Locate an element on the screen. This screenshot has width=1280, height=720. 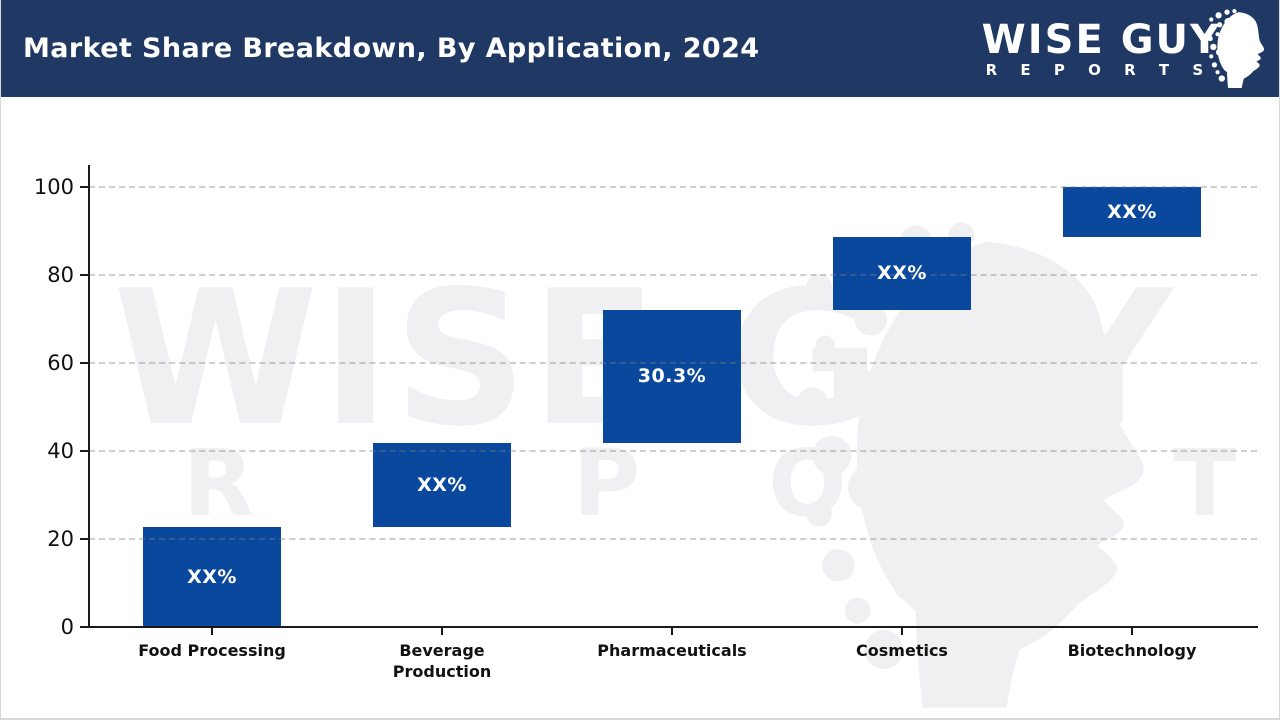
bar-cosmetics is located at coordinates (902, 273).